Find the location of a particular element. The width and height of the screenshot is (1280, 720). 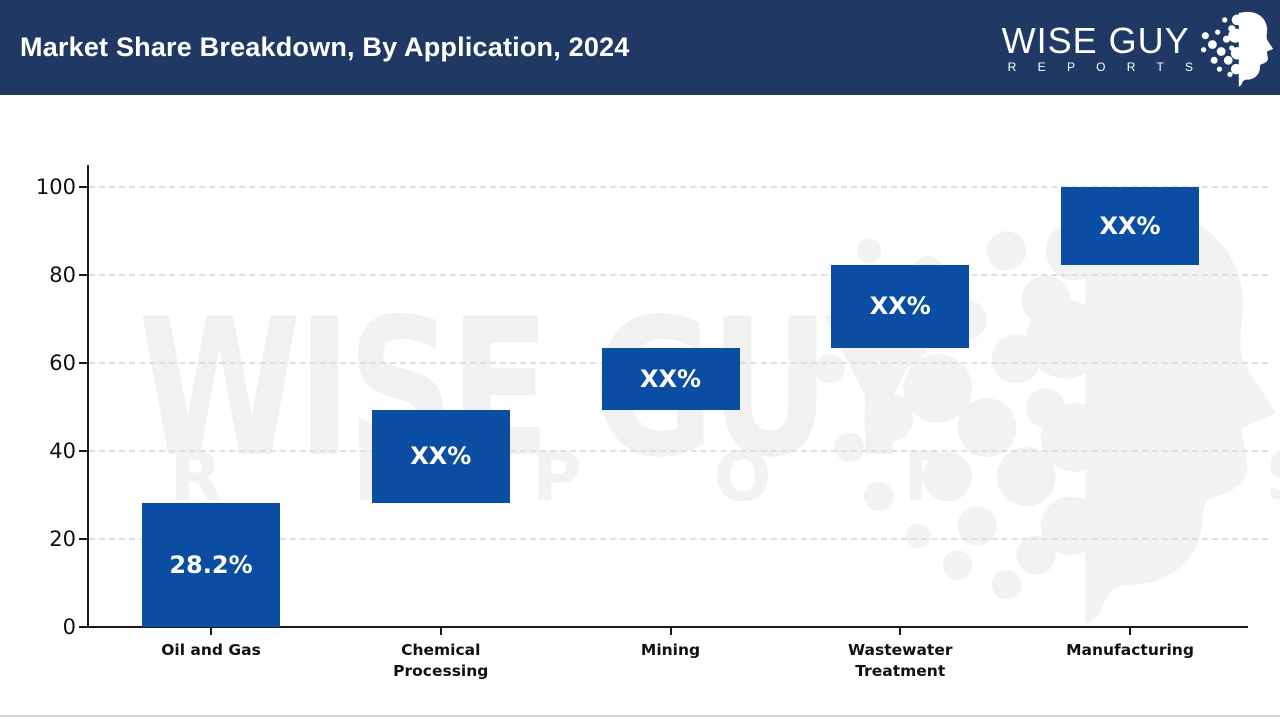

x-axis-line is located at coordinates (667, 627).